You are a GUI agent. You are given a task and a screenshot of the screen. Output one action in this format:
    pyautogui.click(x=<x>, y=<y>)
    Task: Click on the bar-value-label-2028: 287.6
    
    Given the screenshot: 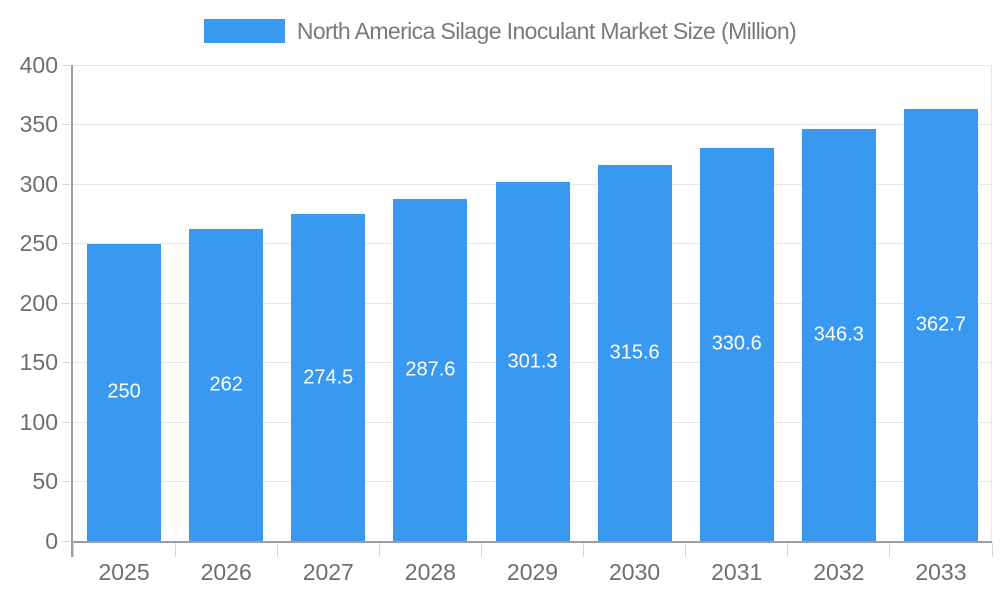 What is the action you would take?
    pyautogui.click(x=430, y=369)
    